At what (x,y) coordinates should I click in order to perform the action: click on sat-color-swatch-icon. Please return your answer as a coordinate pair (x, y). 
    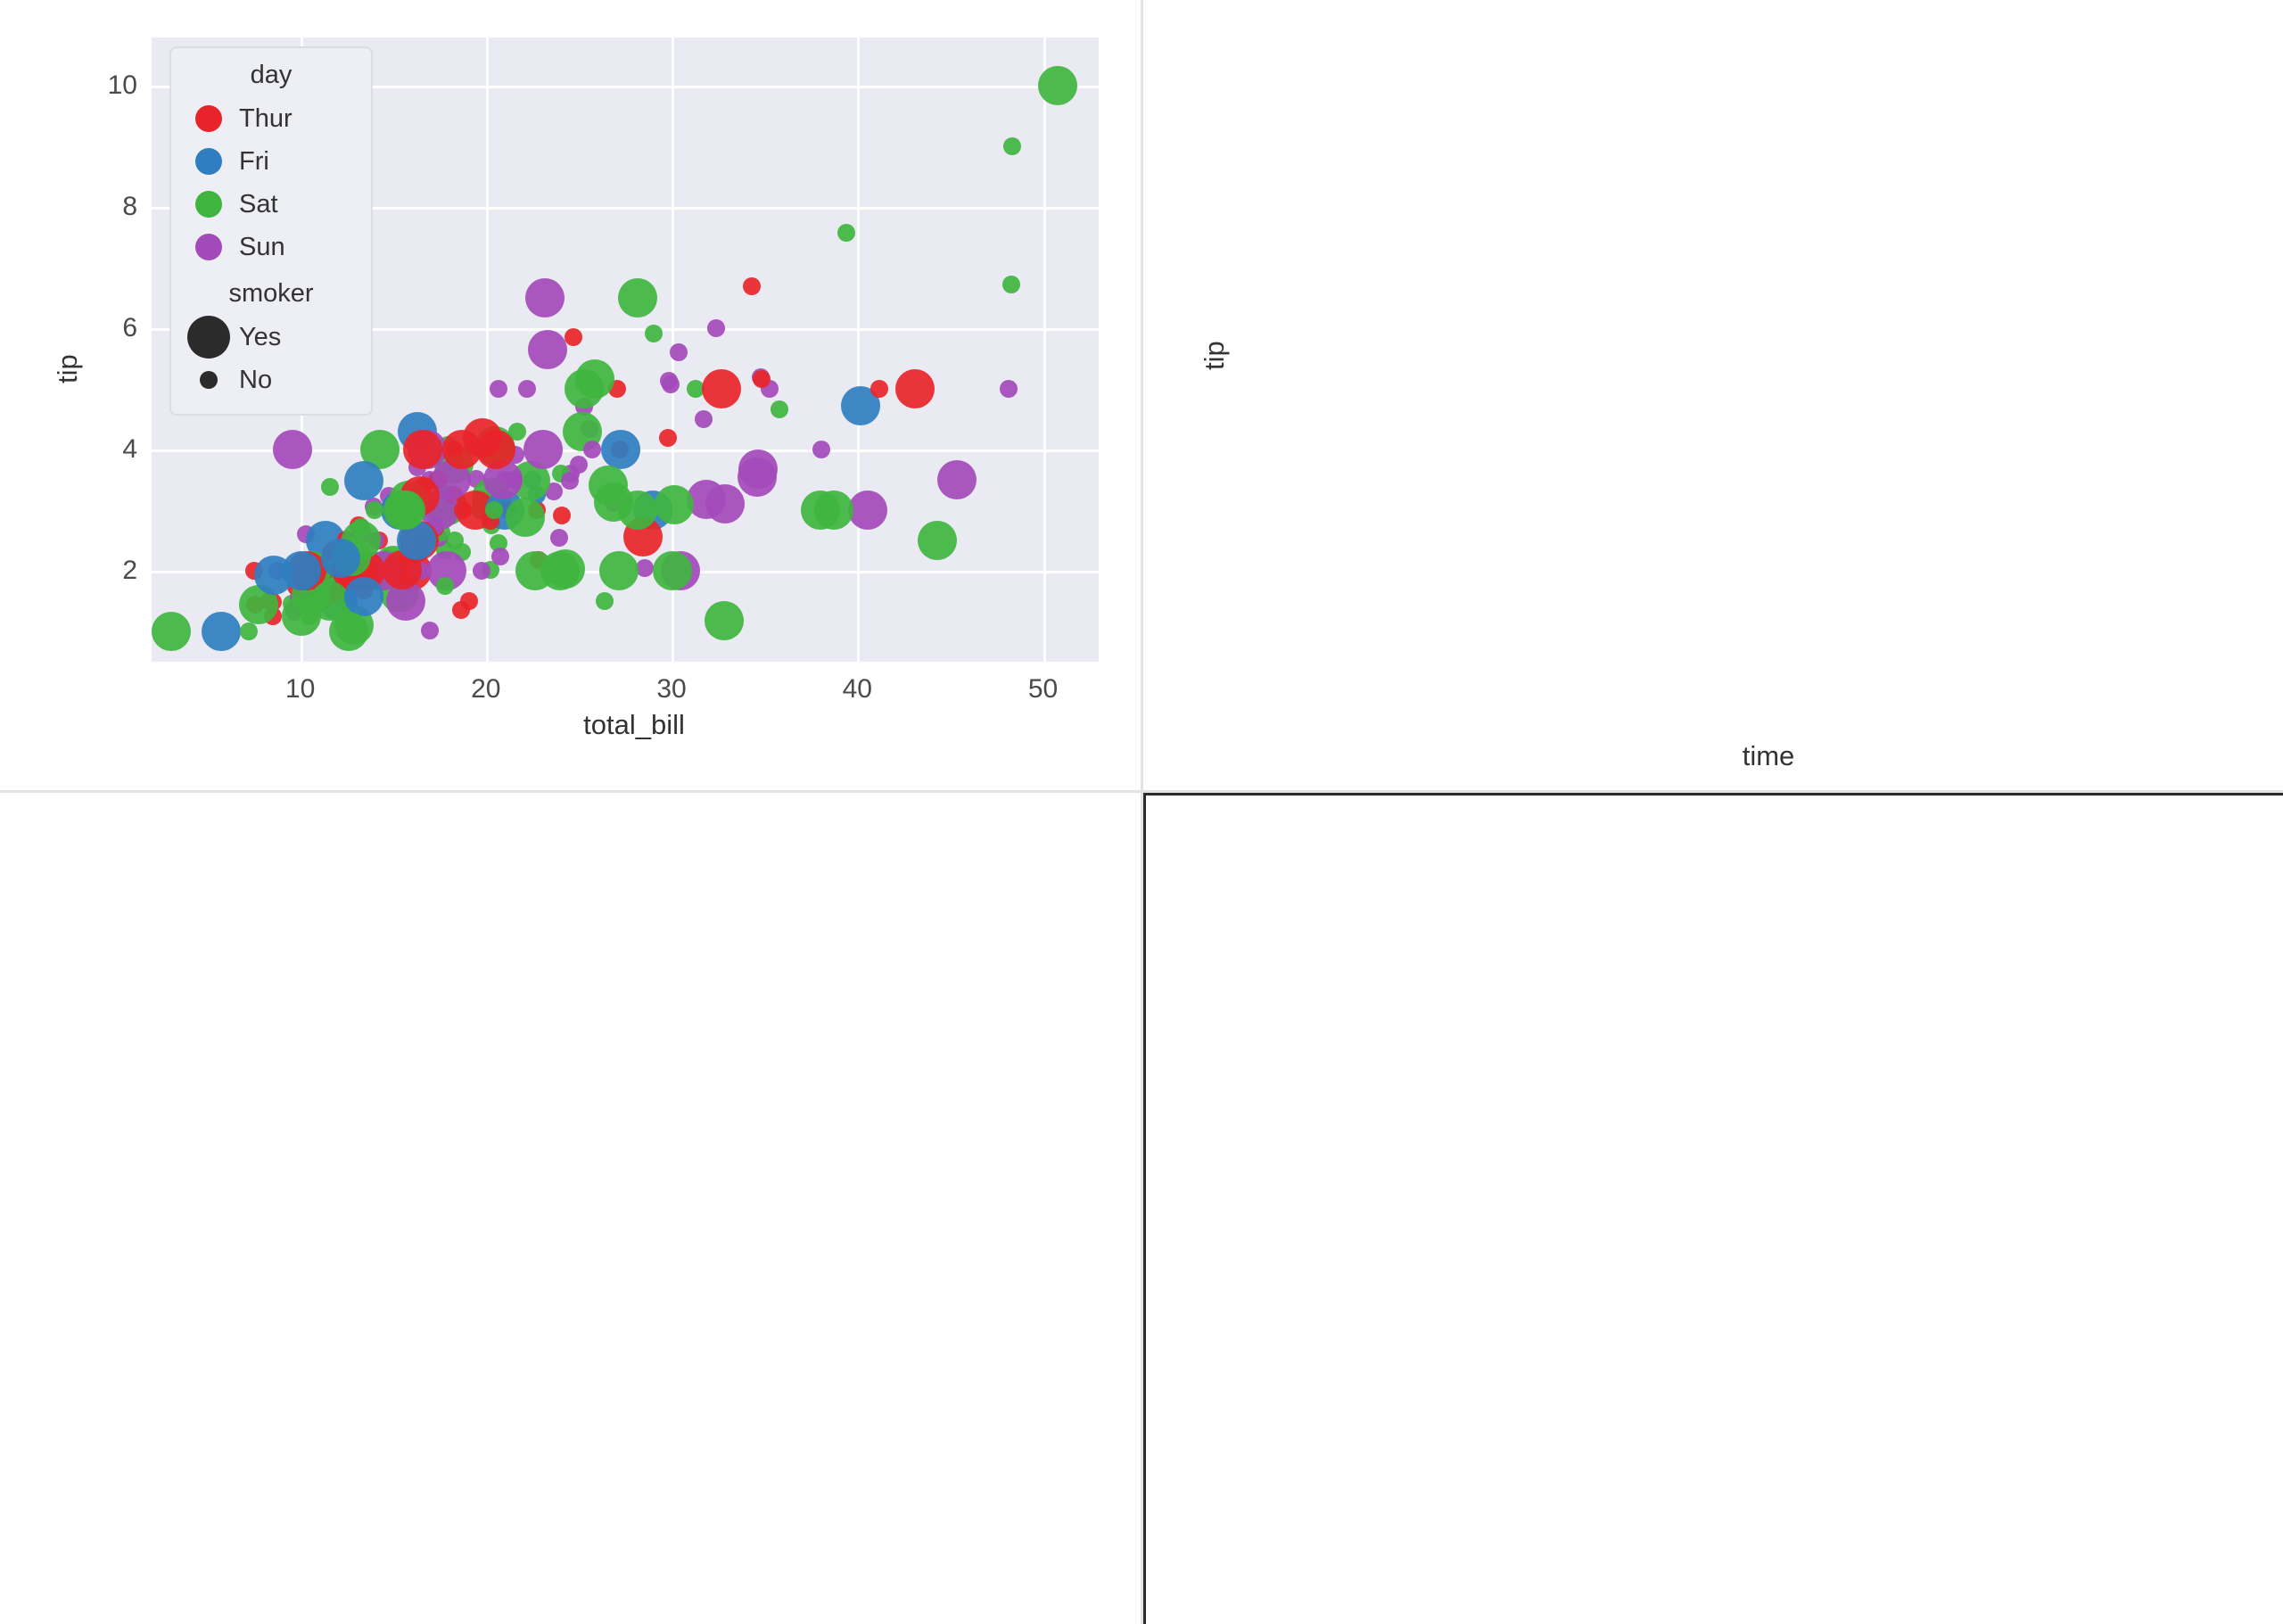
    Looking at the image, I should click on (209, 204).